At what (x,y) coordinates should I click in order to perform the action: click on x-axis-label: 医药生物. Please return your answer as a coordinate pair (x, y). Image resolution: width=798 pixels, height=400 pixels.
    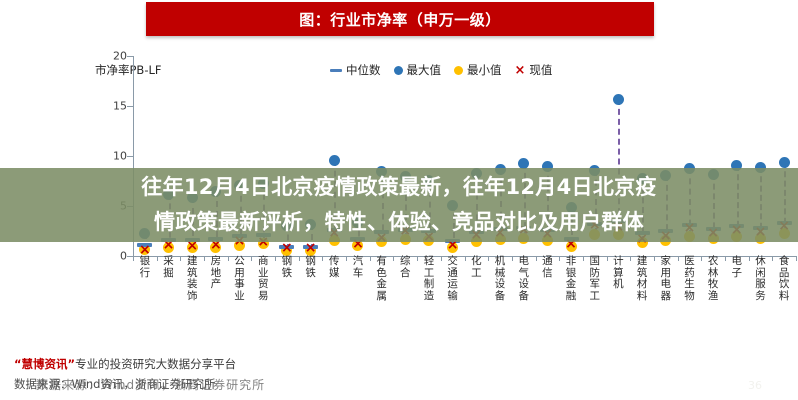
    Looking at the image, I should click on (689, 278).